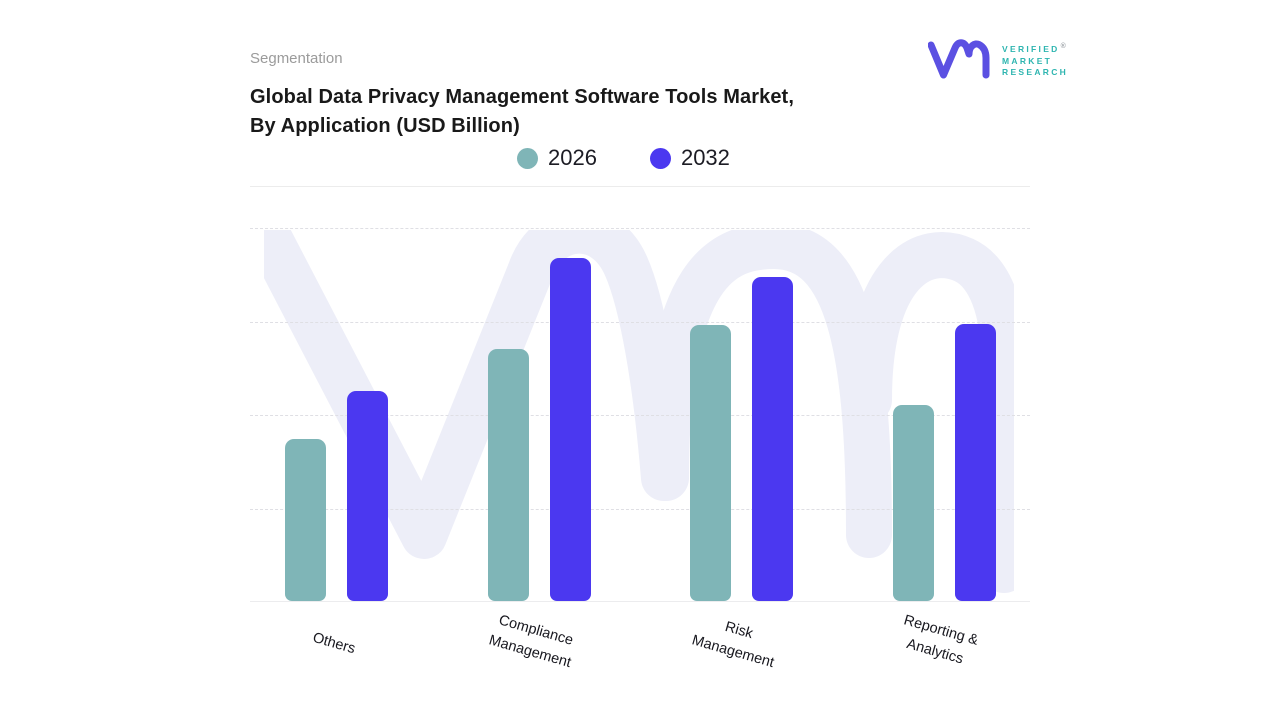 The image size is (1280, 720). Describe the element at coordinates (1027, 60) in the screenshot. I see `logo-line-market: MARKET` at that location.